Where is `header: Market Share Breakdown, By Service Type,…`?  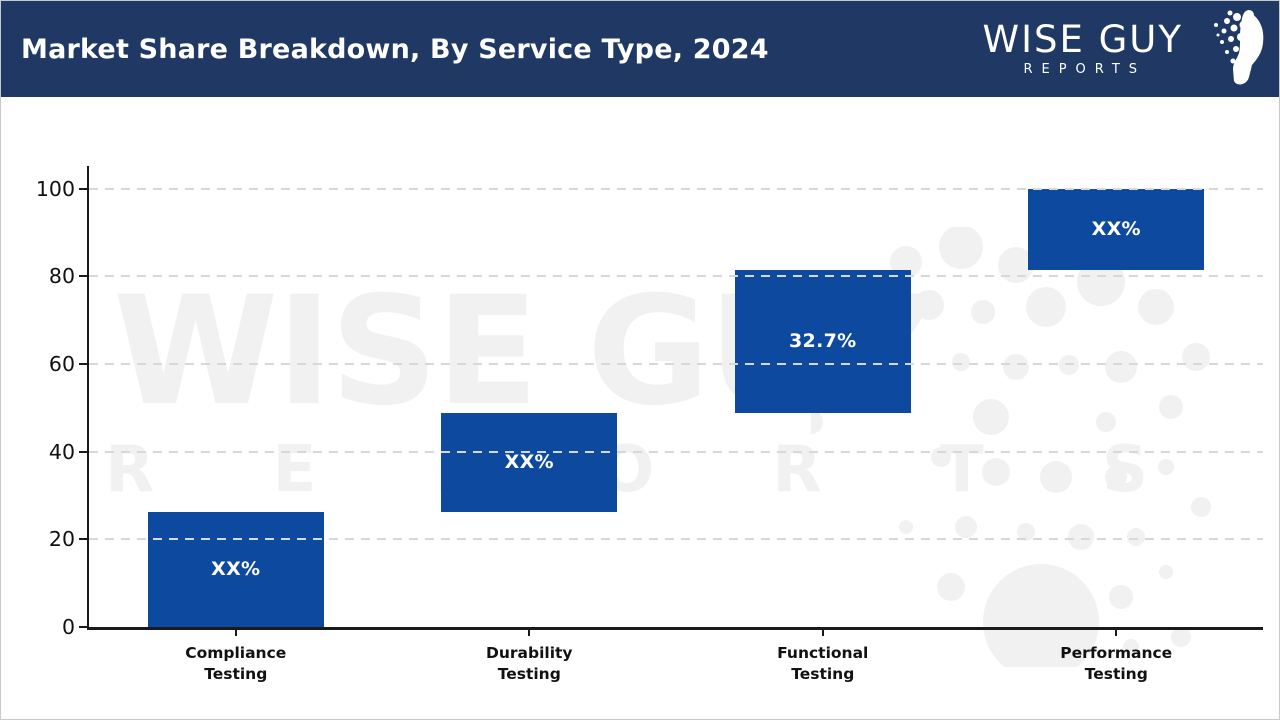
header: Market Share Breakdown, By Service Type,… is located at coordinates (640, 49).